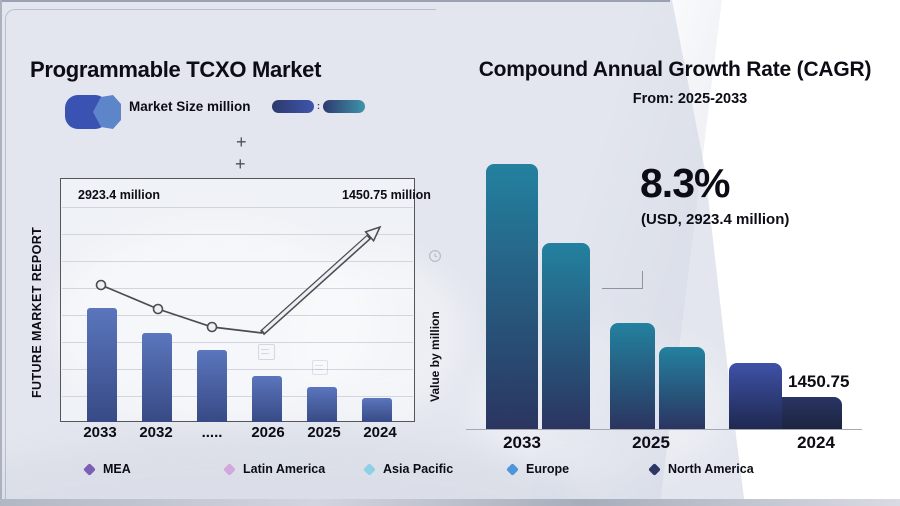 The image size is (900, 506). What do you see at coordinates (176, 69) in the screenshot?
I see `page-title: Programmable TCXO Market` at bounding box center [176, 69].